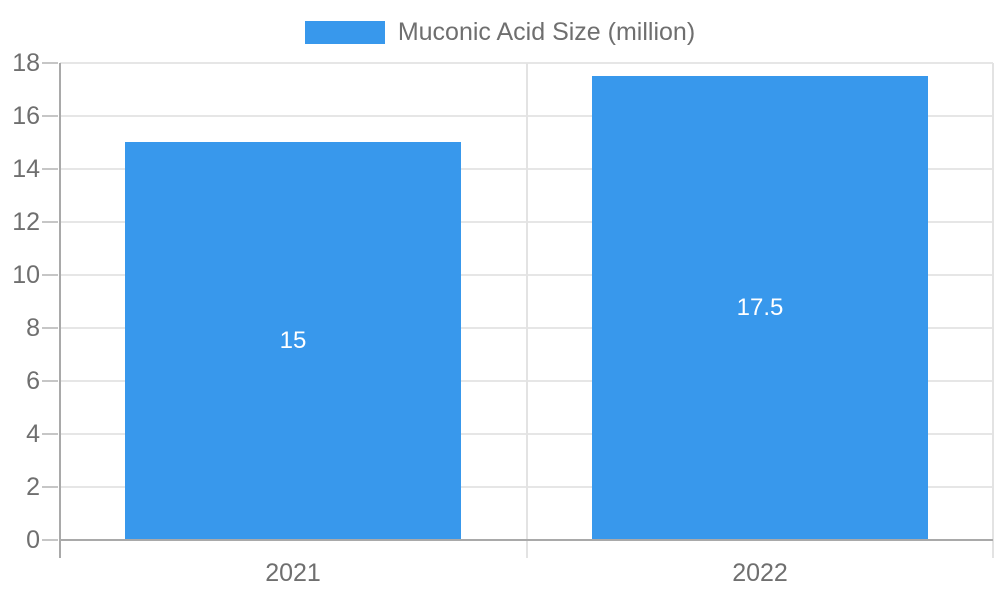  What do you see at coordinates (60, 310) in the screenshot?
I see `y-axis-line` at bounding box center [60, 310].